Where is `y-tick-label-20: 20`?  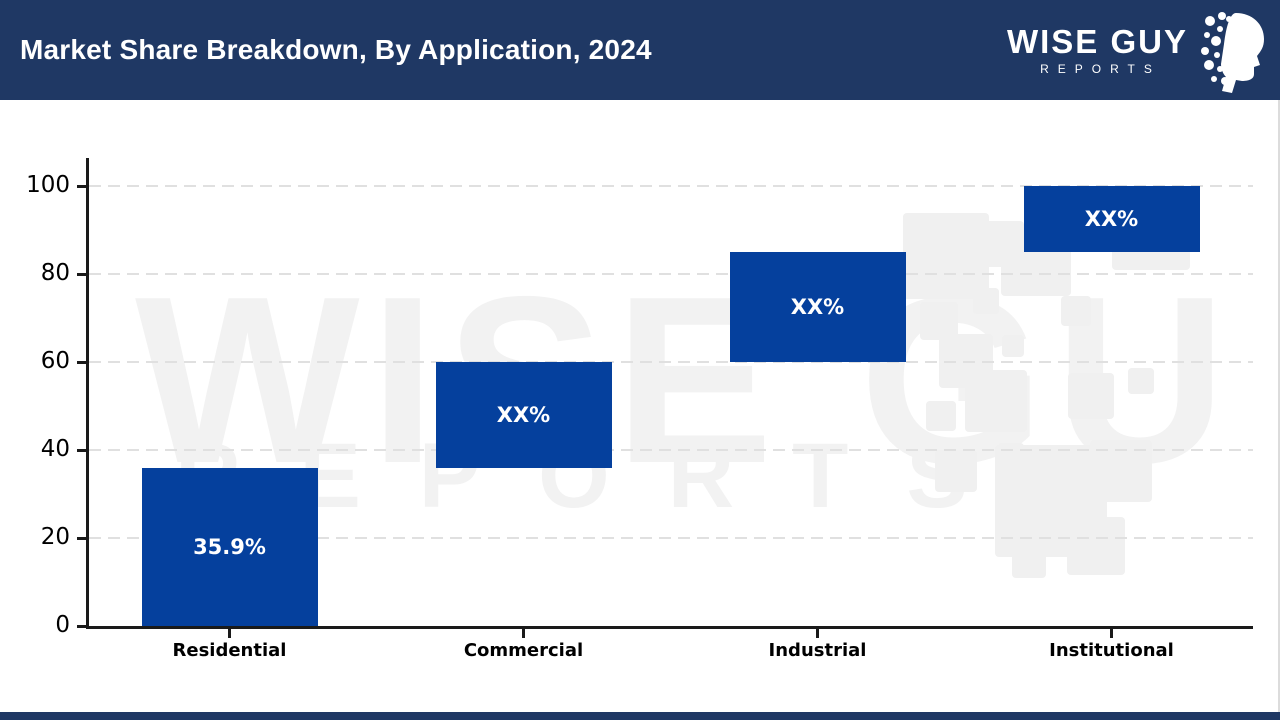
y-tick-label-20: 20 is located at coordinates (55, 537).